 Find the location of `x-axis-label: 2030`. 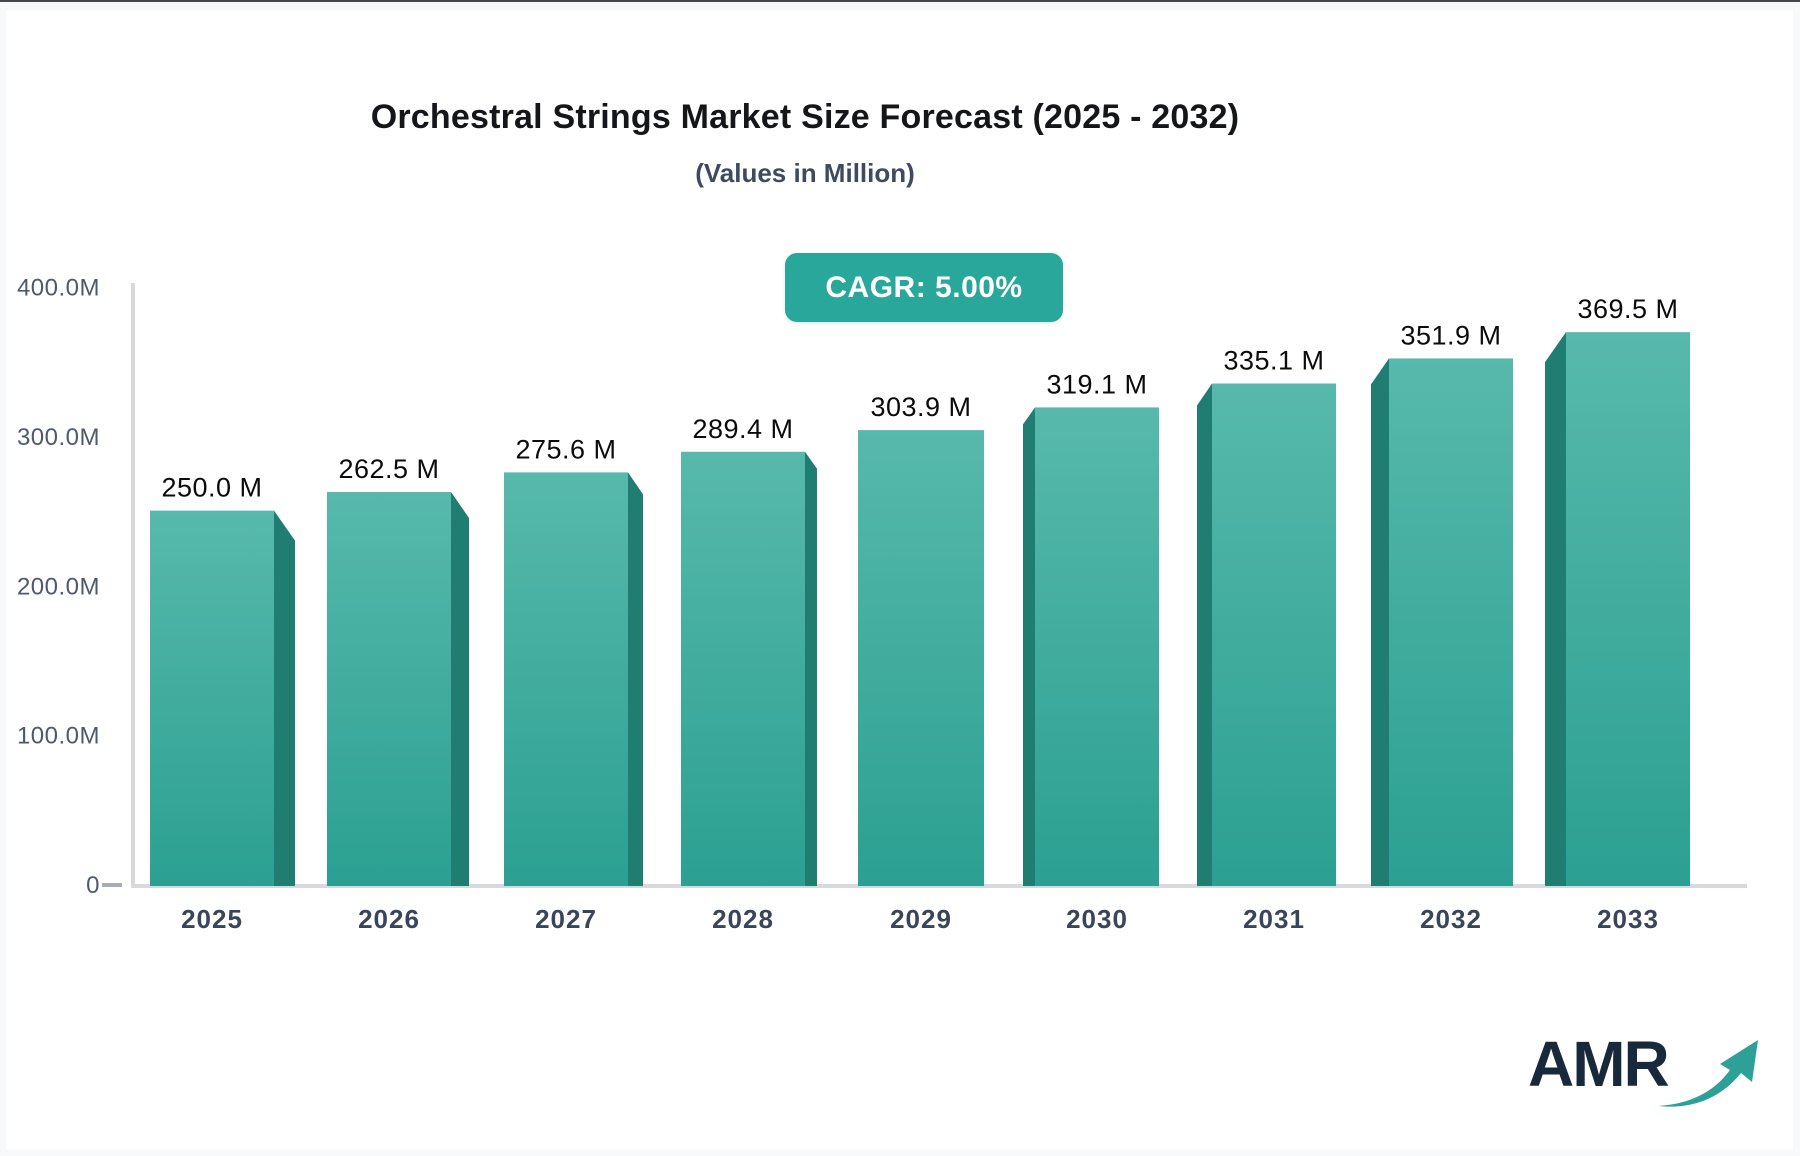

x-axis-label: 2030 is located at coordinates (1097, 919).